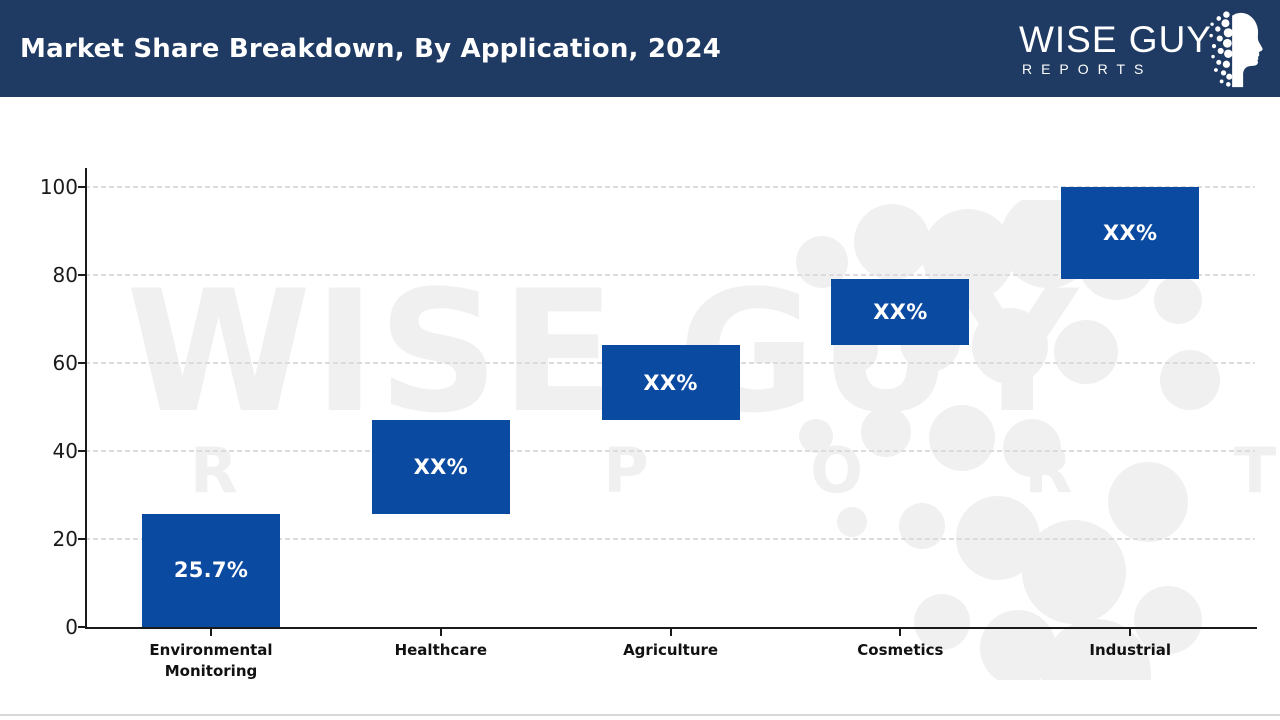 The width and height of the screenshot is (1280, 720). What do you see at coordinates (1087, 69) in the screenshot?
I see `logo-reports-text: REPORTS` at bounding box center [1087, 69].